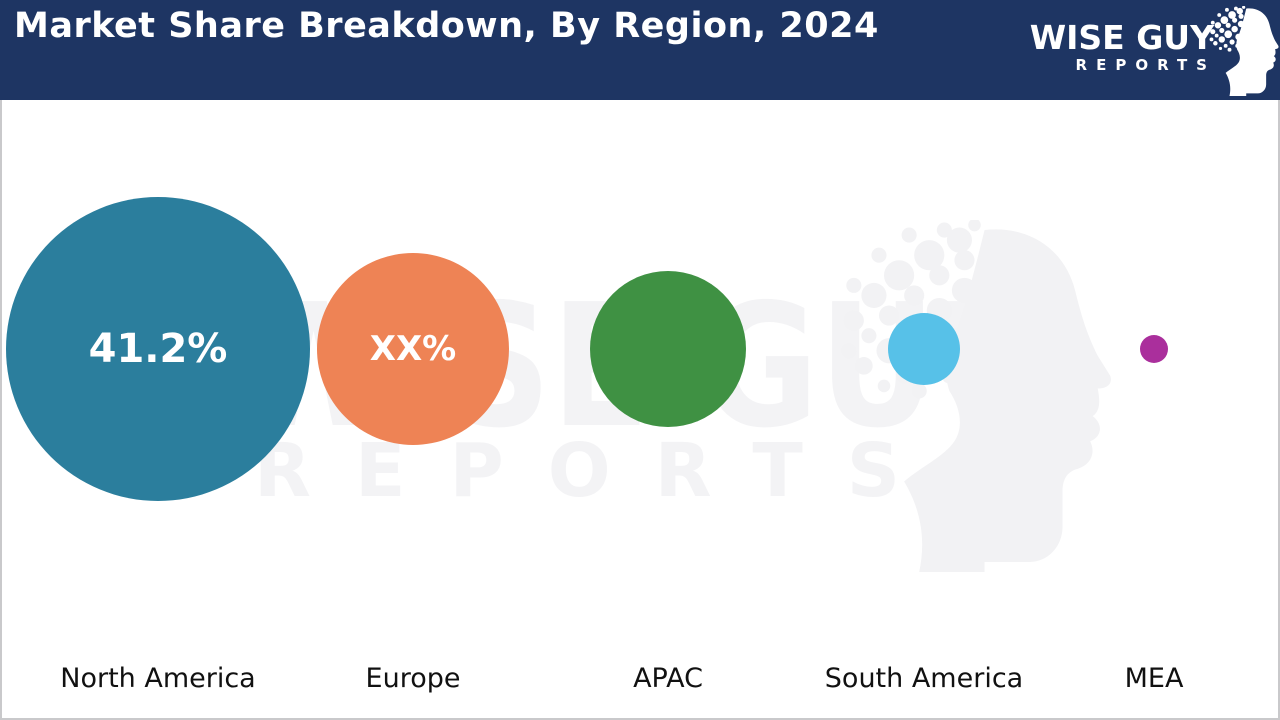 This screenshot has height=720, width=1280. I want to click on bubble-europe: XX%, so click(413, 349).